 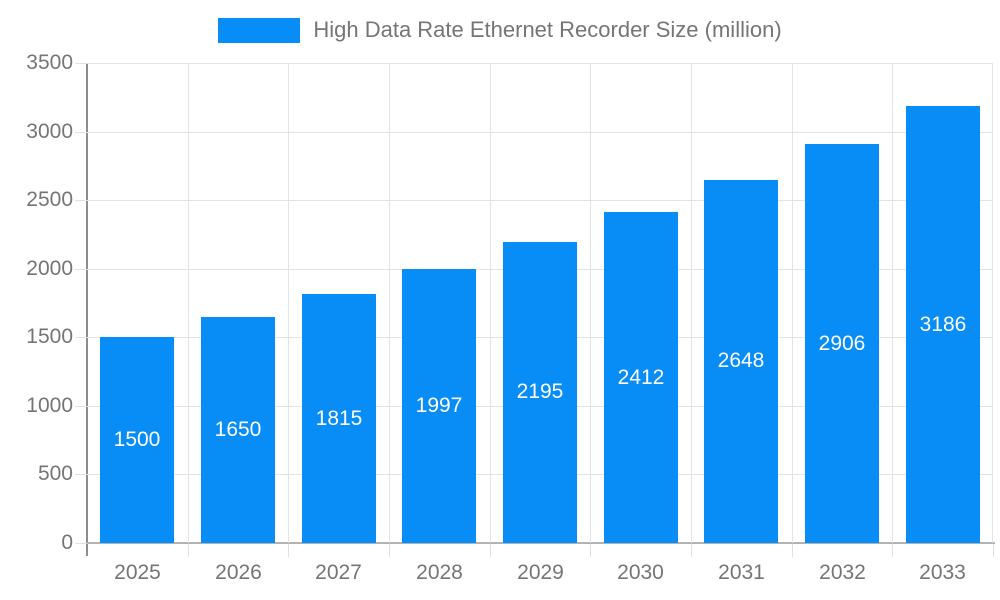 I want to click on bar: 1500, so click(x=137, y=440).